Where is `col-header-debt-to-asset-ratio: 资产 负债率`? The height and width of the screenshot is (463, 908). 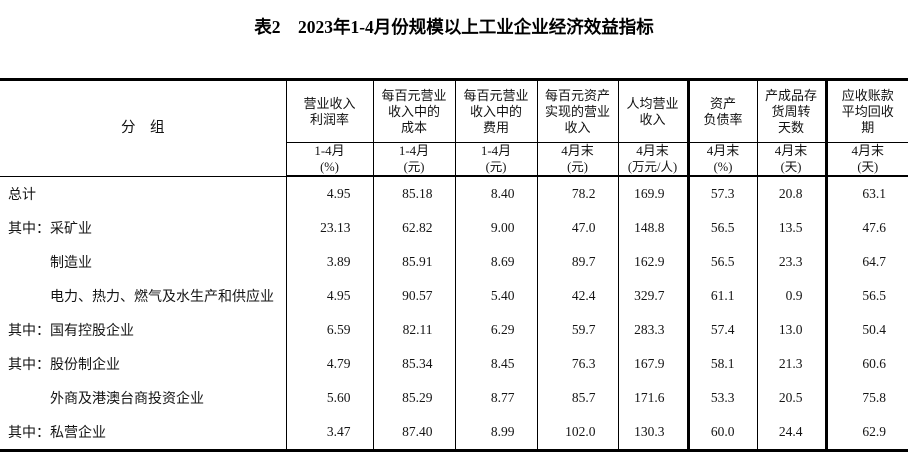
col-header-debt-to-asset-ratio: 资产 负债率 is located at coordinates (723, 111).